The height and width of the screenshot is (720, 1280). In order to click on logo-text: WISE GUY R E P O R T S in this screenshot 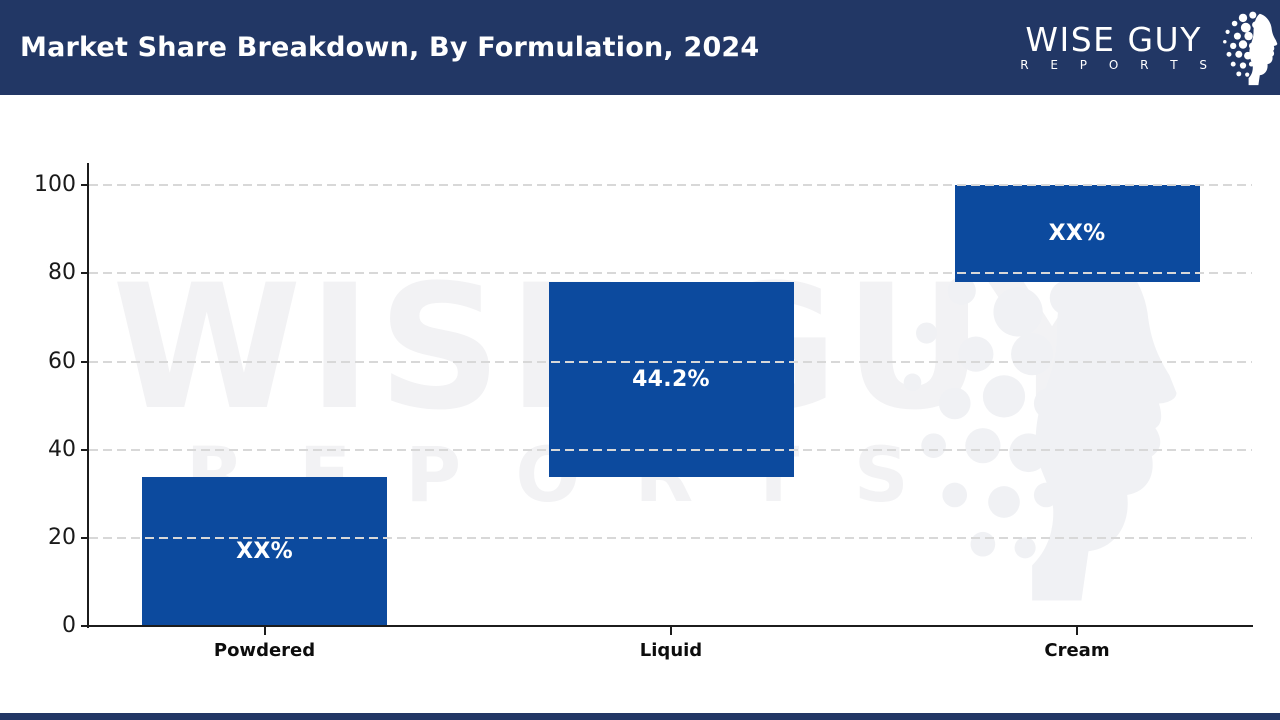, I will do `click(1113, 46)`.